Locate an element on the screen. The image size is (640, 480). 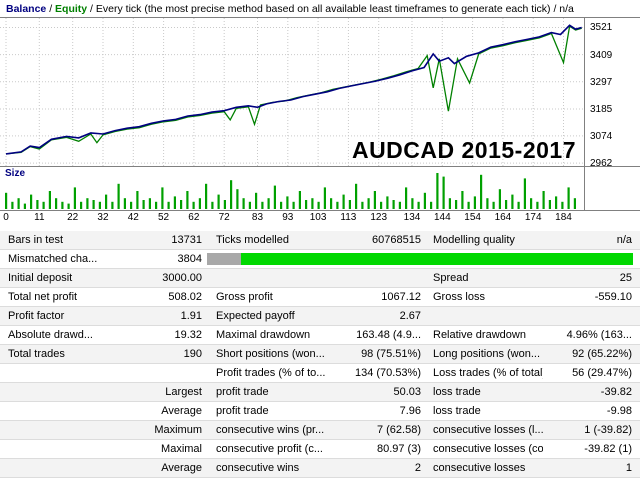
trade-axis-label: 72 is located at coordinates (224, 217).